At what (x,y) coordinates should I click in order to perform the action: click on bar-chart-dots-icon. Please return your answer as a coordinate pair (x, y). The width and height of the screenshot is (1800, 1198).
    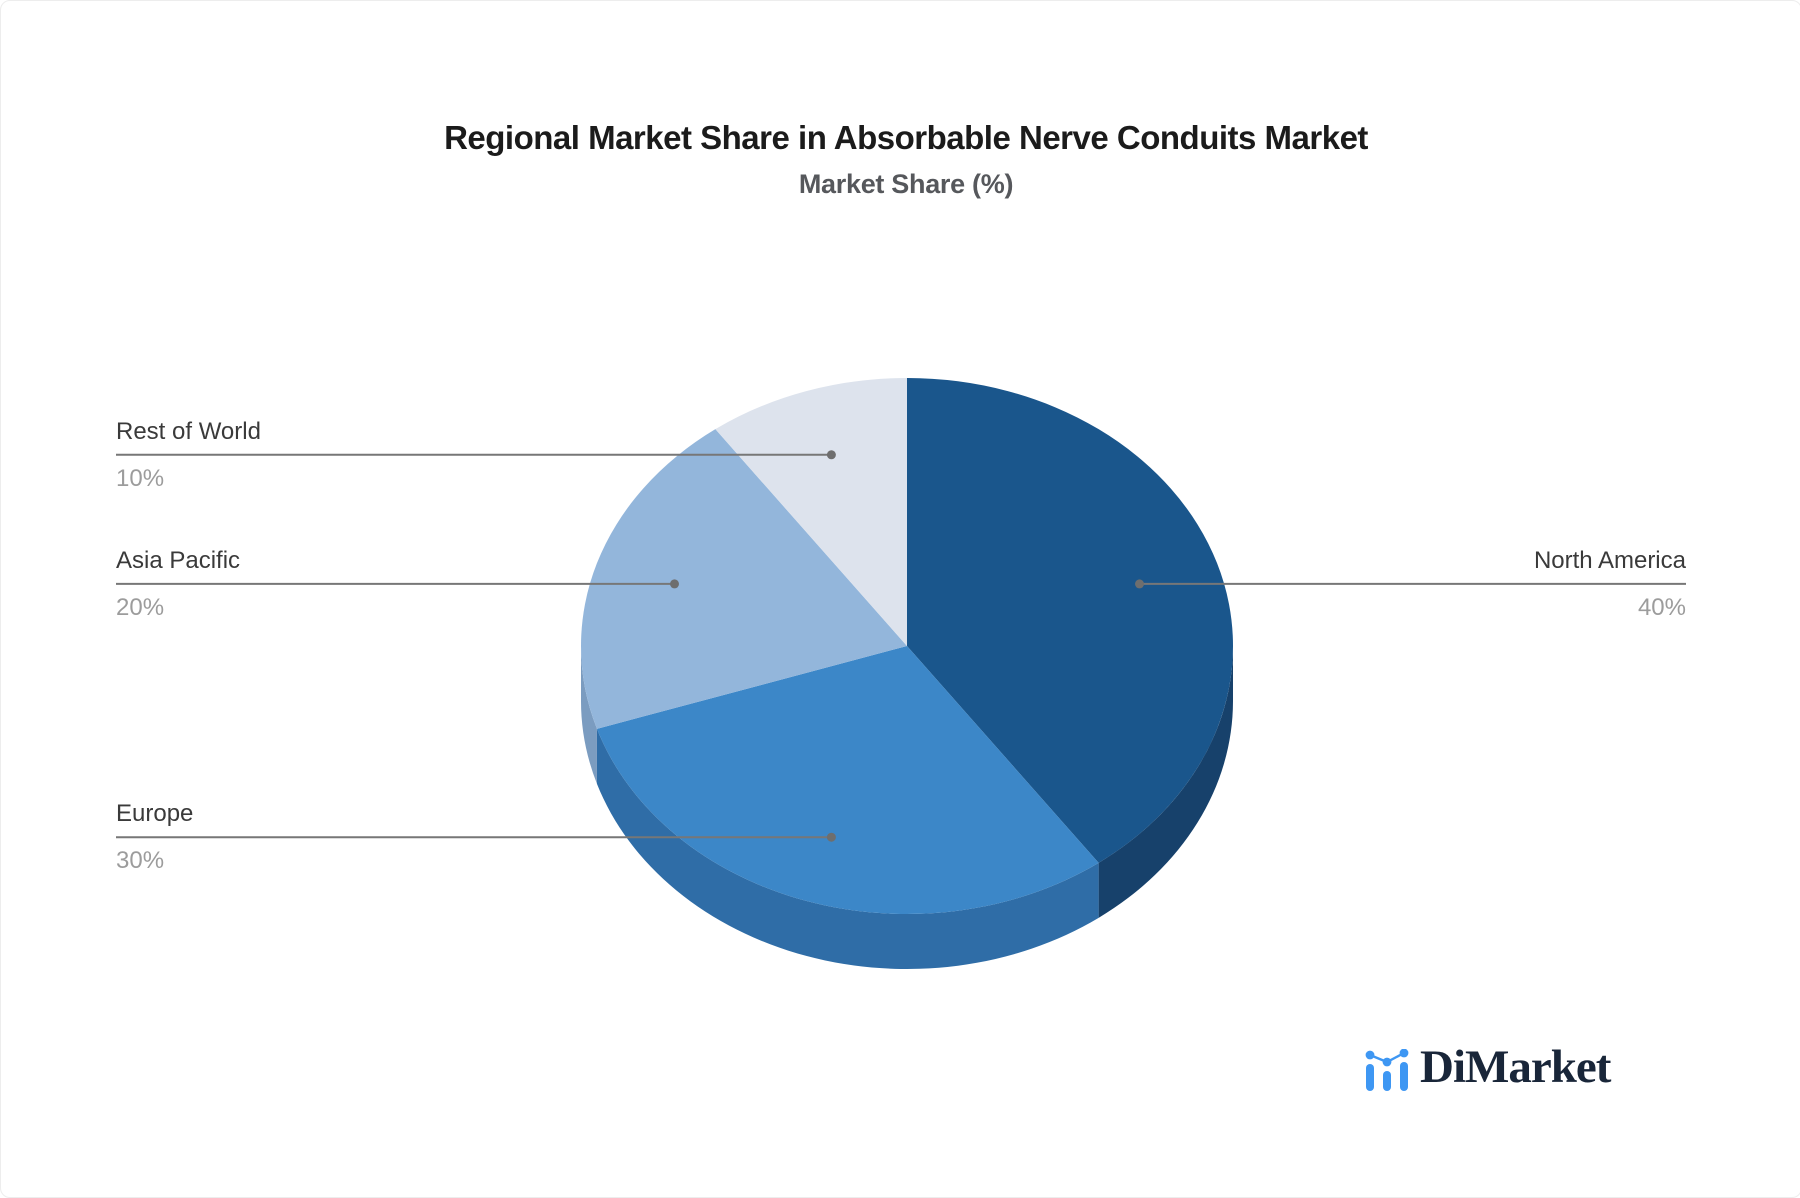
    Looking at the image, I should click on (1387, 1070).